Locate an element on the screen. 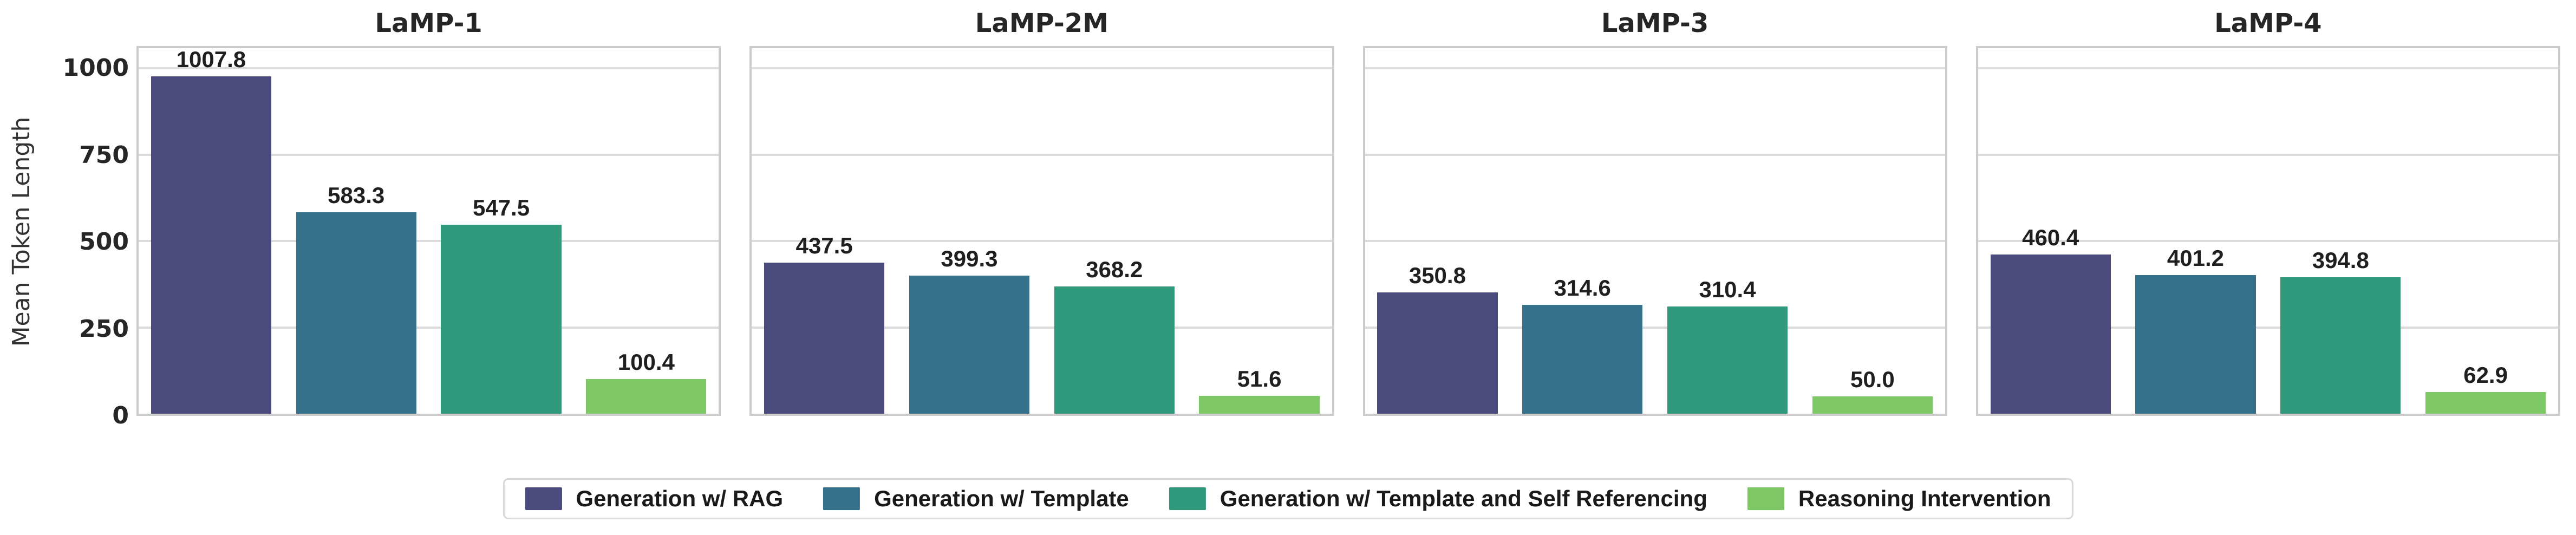 This screenshot has width=2576, height=535. bar-value-label: 1007.8 is located at coordinates (211, 59).